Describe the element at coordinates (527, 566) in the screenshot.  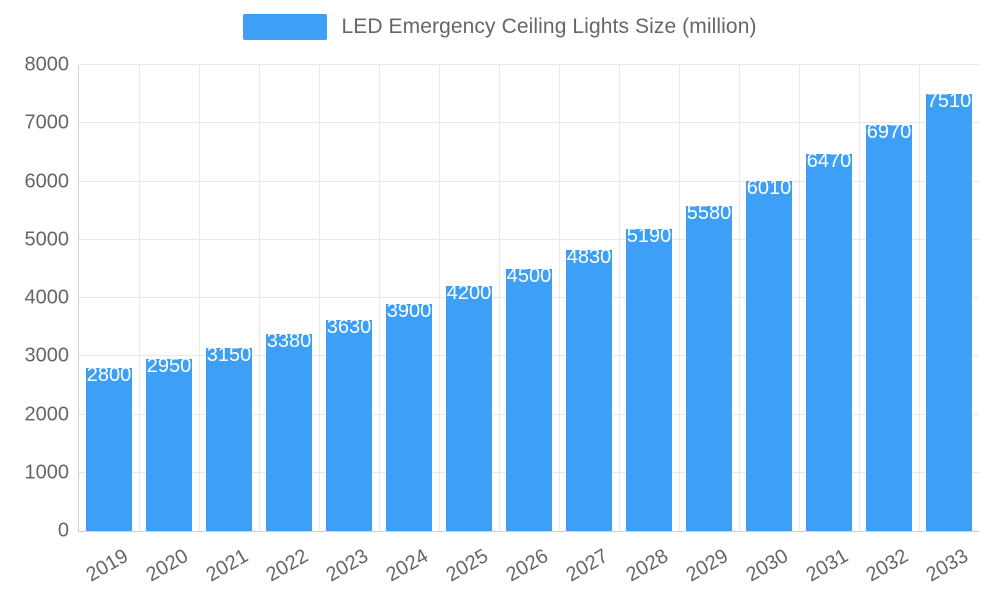
I see `x-axis-tick-label: 2026` at that location.